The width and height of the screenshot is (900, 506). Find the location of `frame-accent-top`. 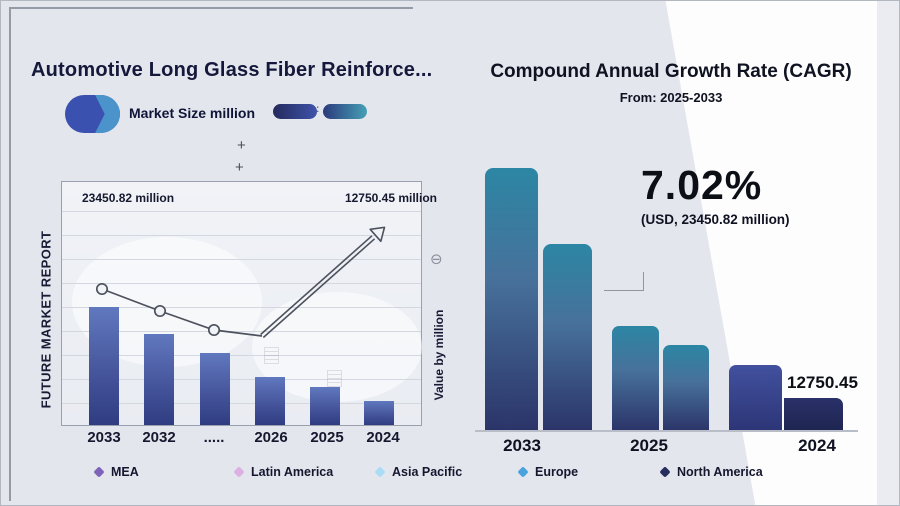

frame-accent-top is located at coordinates (211, 8).